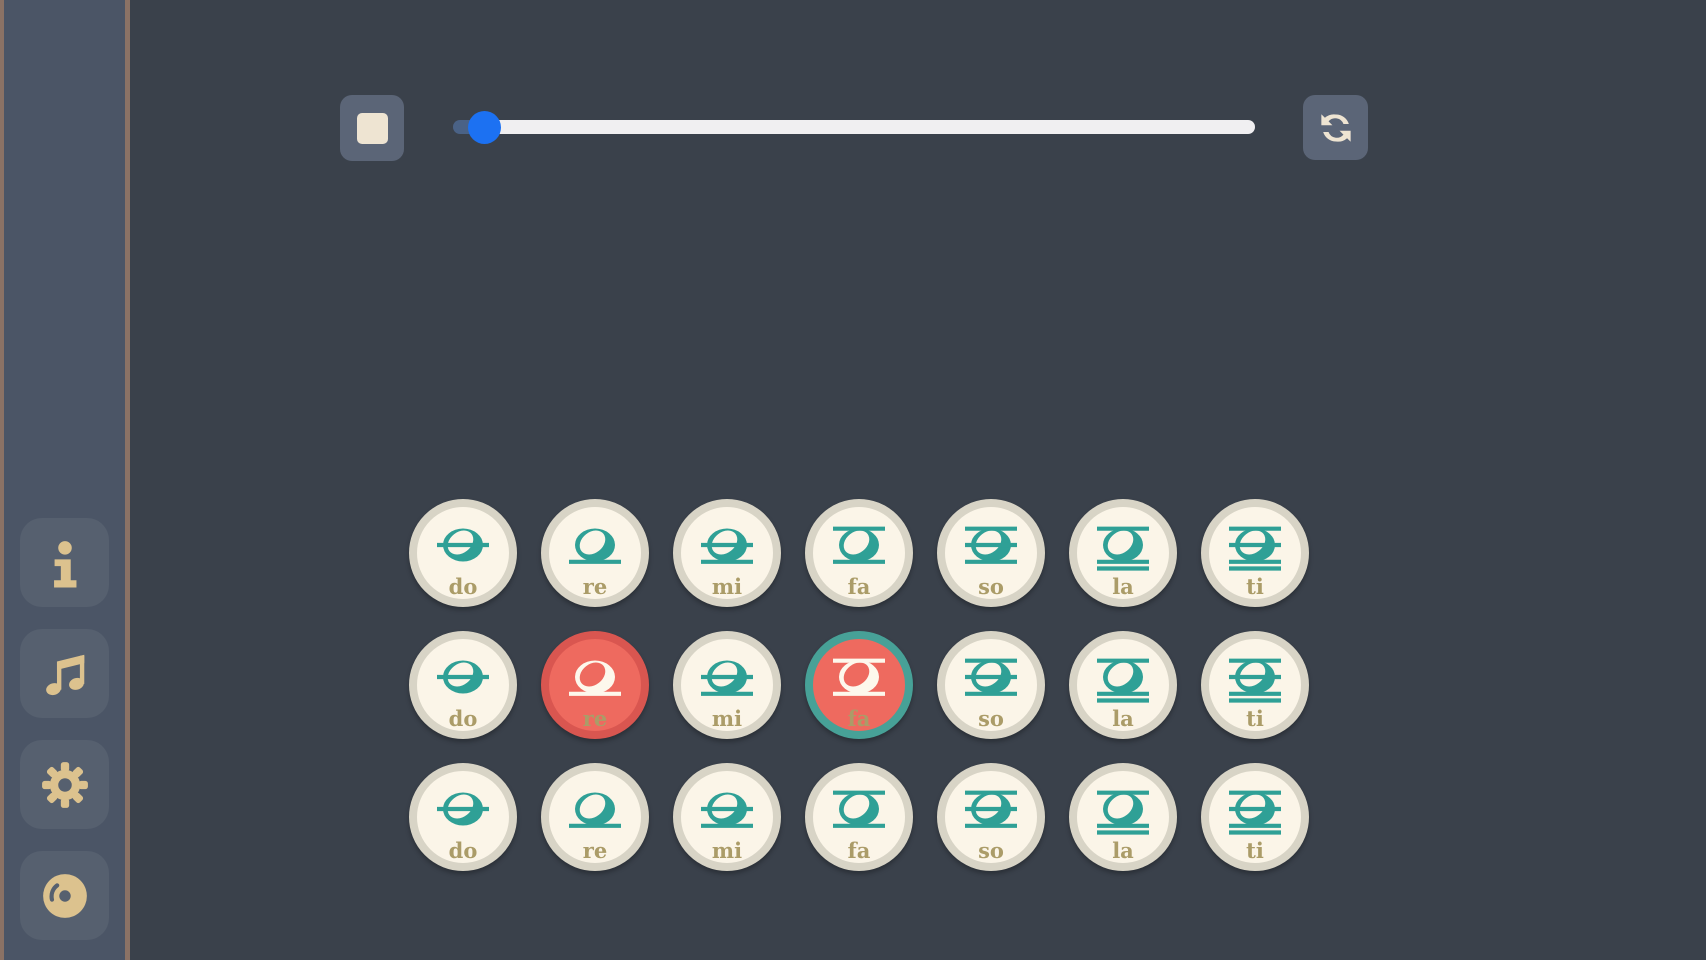 The image size is (1706, 960). Describe the element at coordinates (65, 480) in the screenshot. I see `sidebar` at that location.